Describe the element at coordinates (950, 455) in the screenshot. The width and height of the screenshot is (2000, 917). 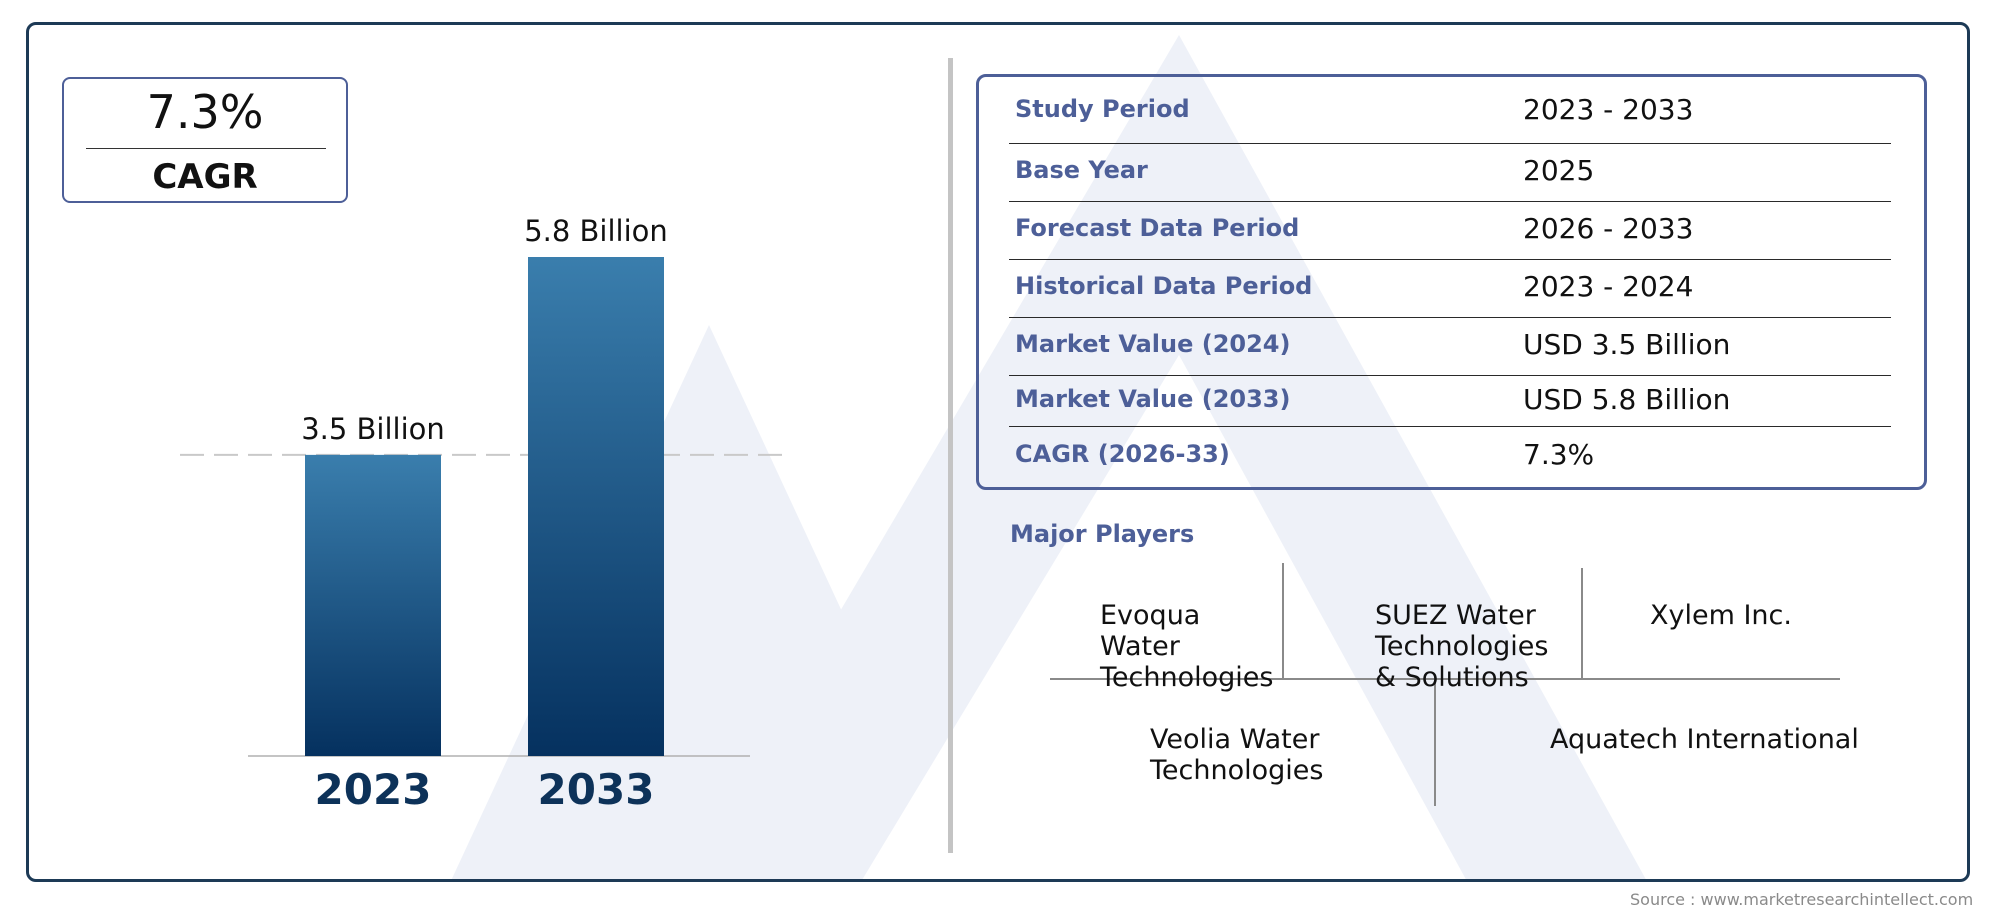
I see `vertical-divider` at that location.